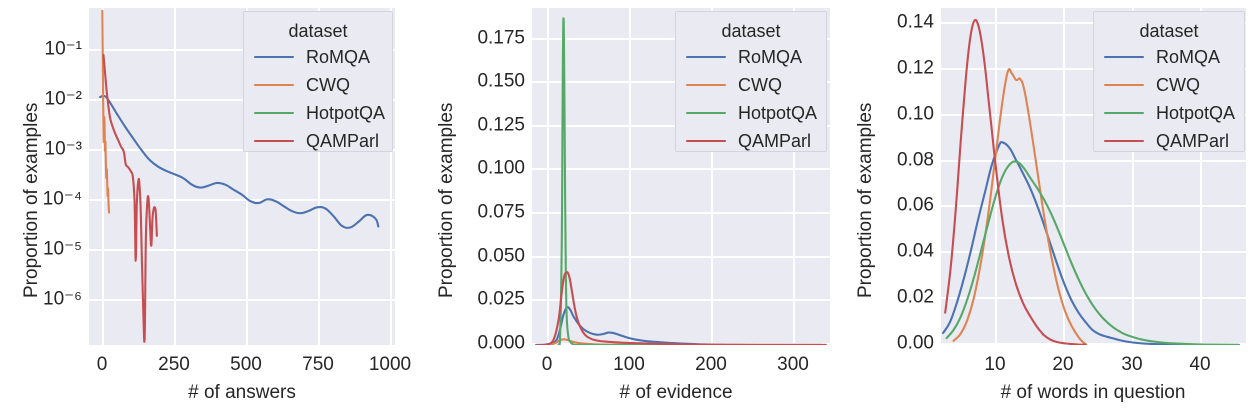 The width and height of the screenshot is (1257, 409). What do you see at coordinates (501, 168) in the screenshot?
I see `ytick-label: 0.100` at bounding box center [501, 168].